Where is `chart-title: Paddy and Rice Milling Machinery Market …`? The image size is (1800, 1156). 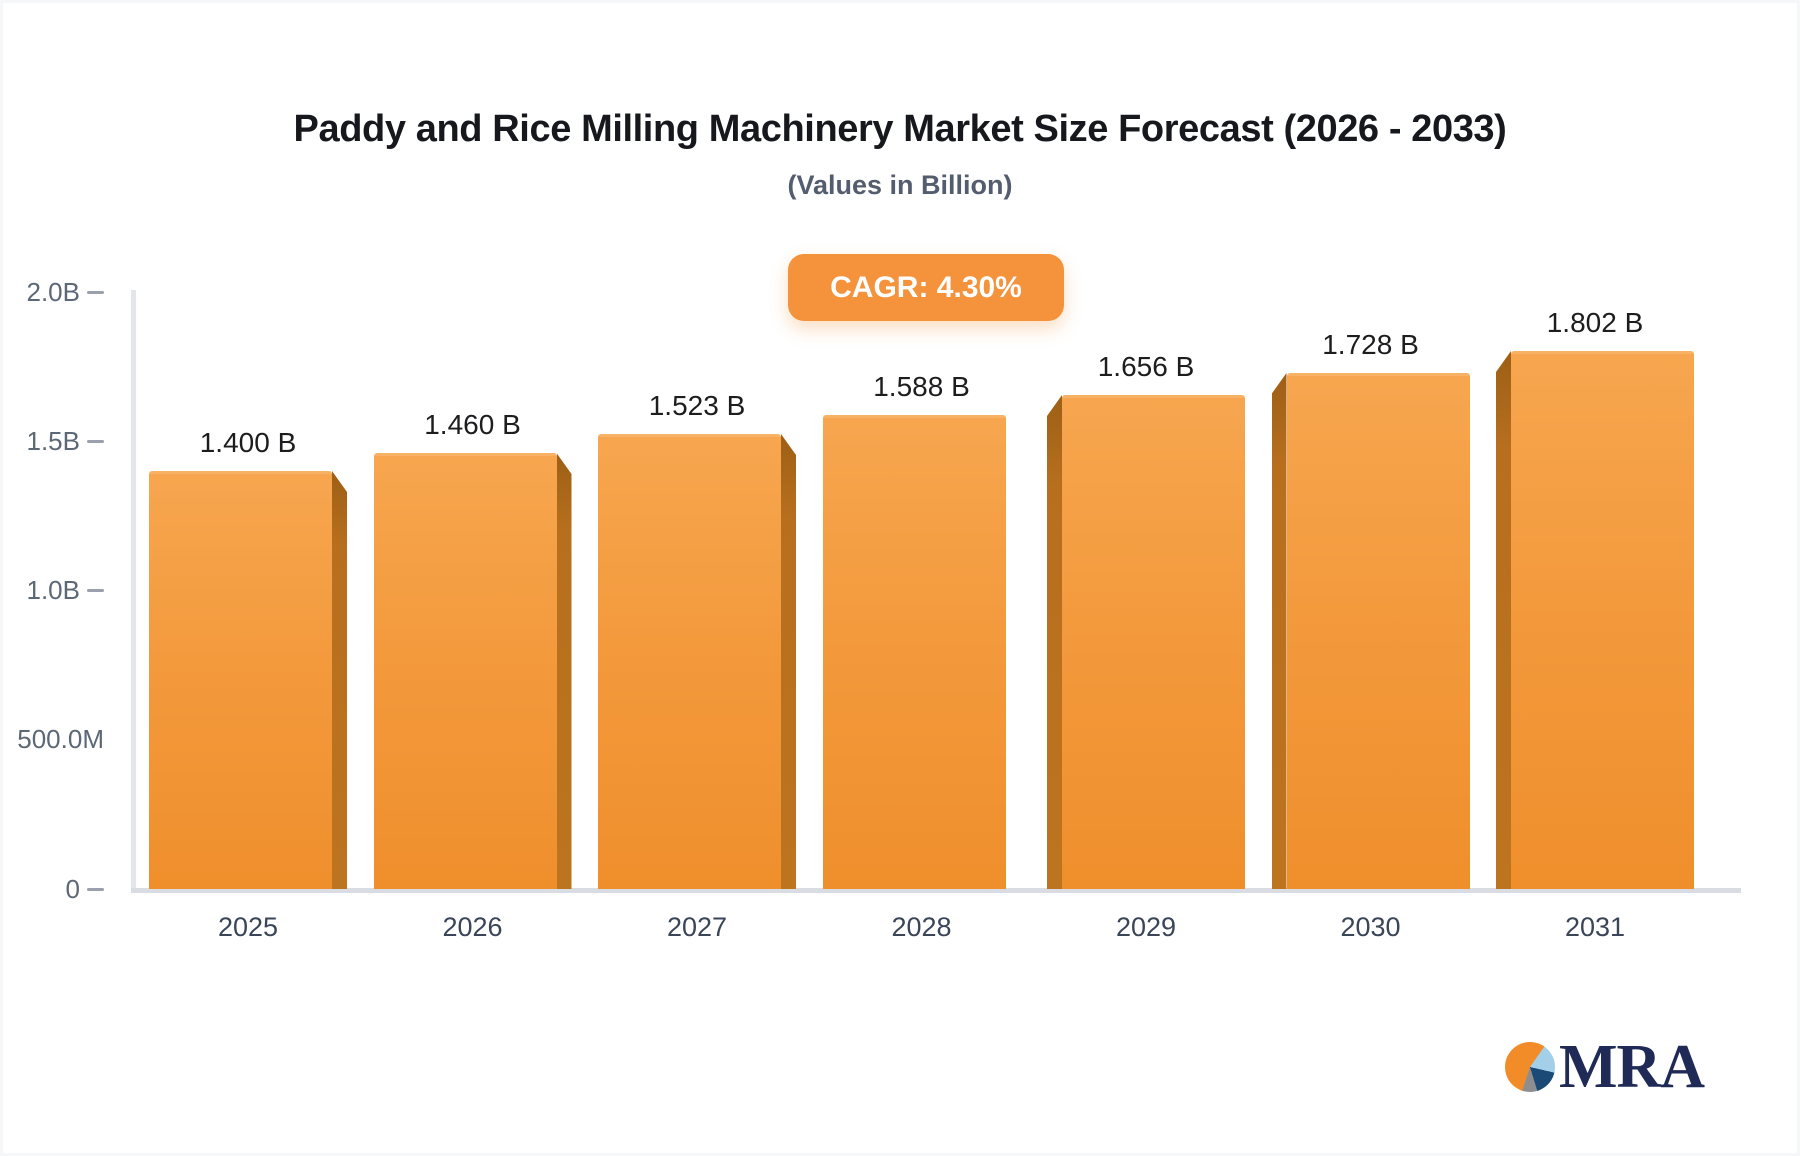
chart-title: Paddy and Rice Milling Machinery Market … is located at coordinates (900, 129).